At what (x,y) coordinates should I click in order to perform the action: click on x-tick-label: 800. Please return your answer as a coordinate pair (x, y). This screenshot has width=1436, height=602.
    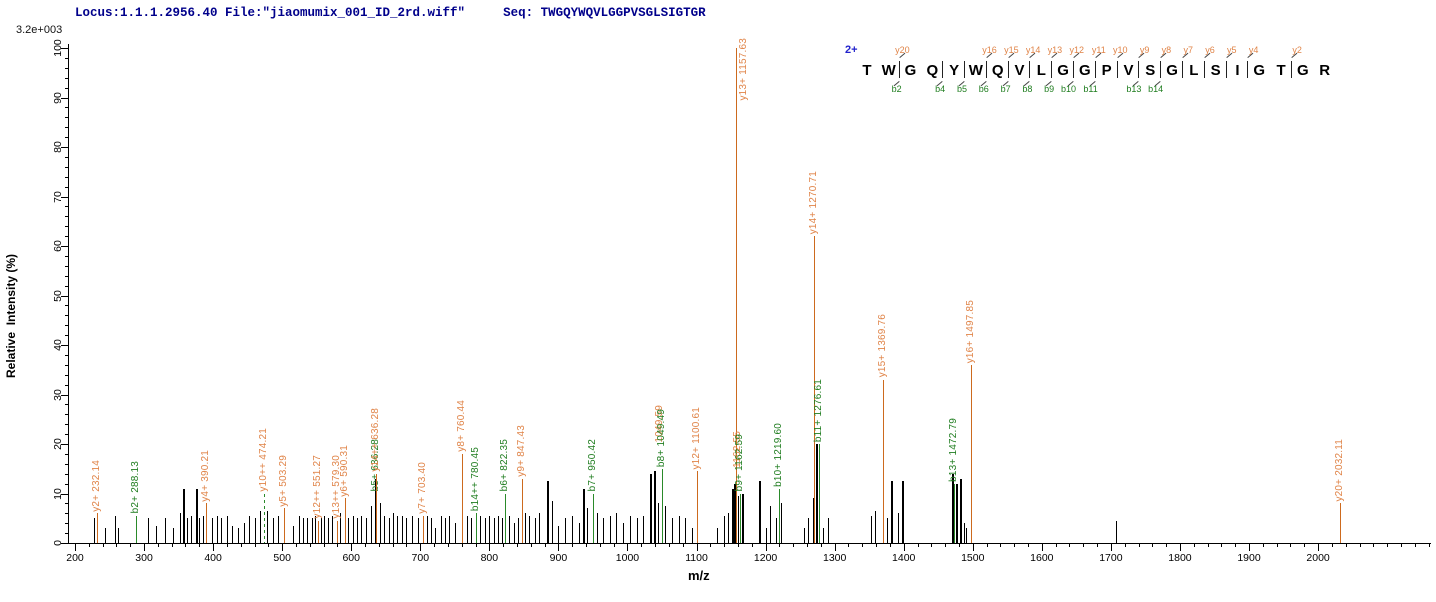
    Looking at the image, I should click on (489, 558).